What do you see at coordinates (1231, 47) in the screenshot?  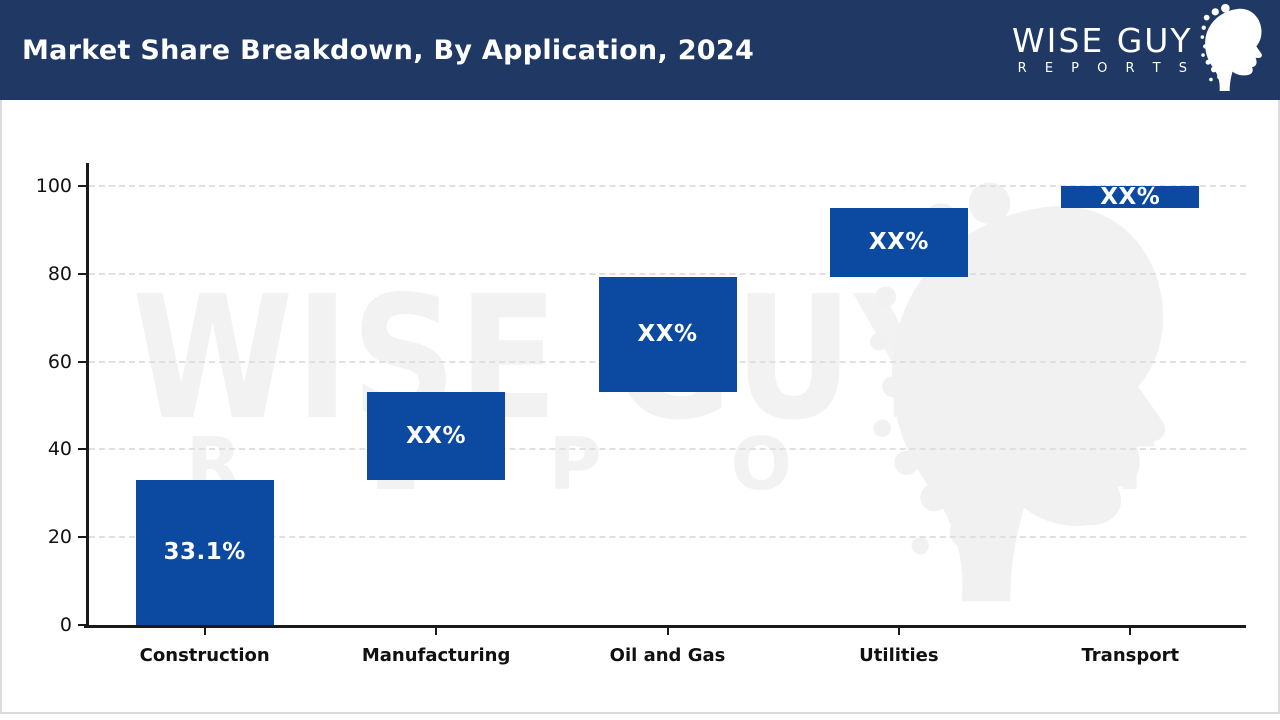 I see `wiseguy-face-icon` at bounding box center [1231, 47].